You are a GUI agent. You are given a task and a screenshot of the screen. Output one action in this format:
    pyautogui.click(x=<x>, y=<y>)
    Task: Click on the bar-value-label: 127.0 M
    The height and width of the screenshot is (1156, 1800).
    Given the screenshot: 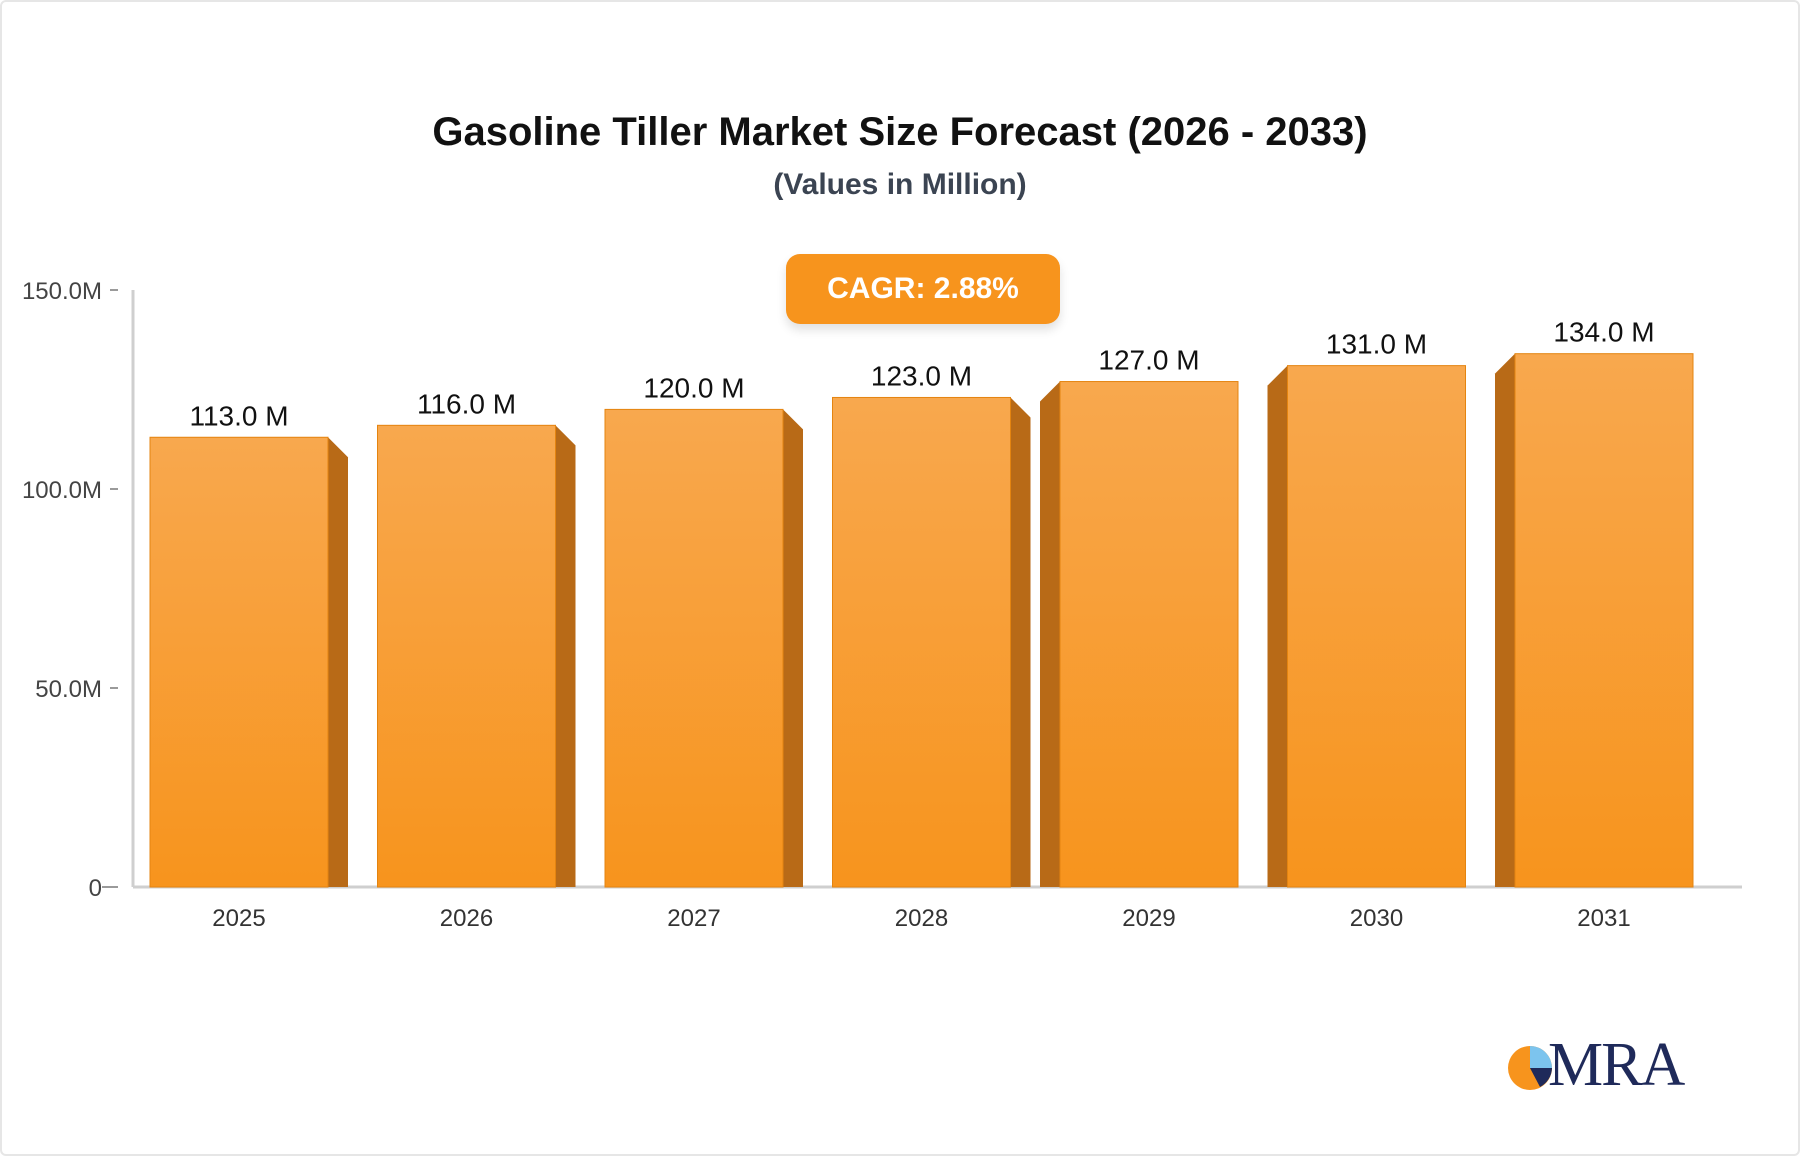 What is the action you would take?
    pyautogui.click(x=1148, y=360)
    